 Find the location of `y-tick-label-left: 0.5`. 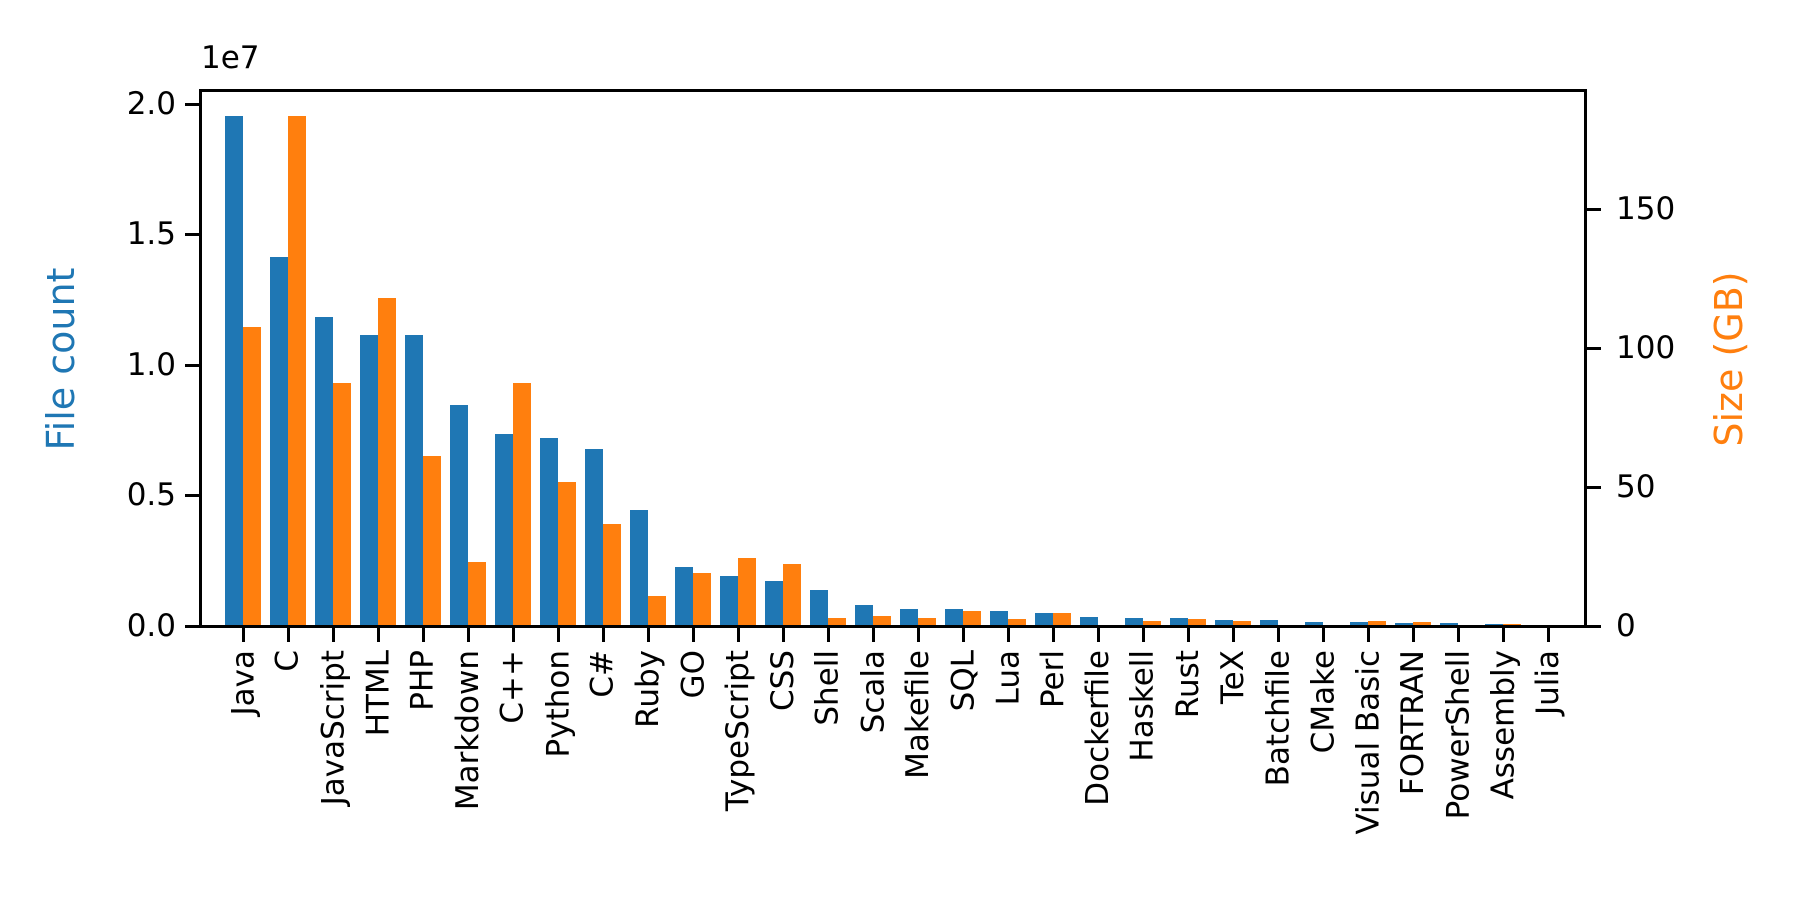

y-tick-label-left: 0.5 is located at coordinates (151, 495).